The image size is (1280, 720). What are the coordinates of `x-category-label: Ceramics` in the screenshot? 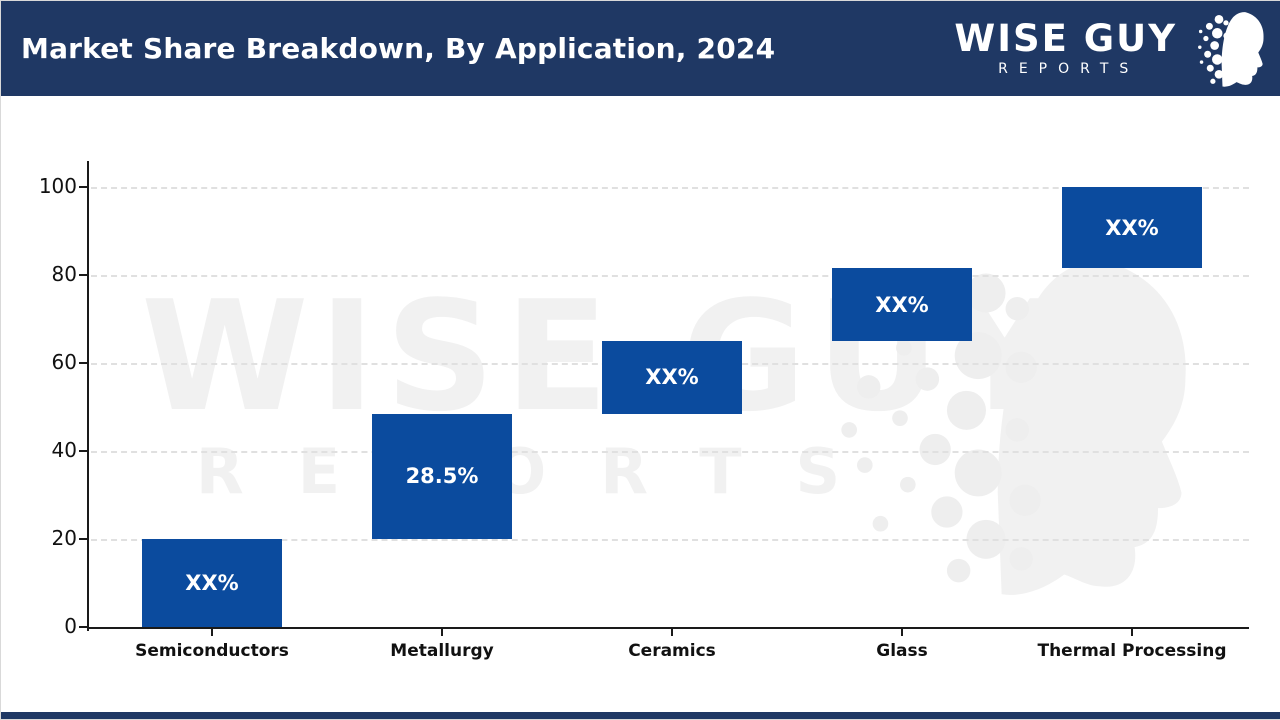 It's located at (672, 651).